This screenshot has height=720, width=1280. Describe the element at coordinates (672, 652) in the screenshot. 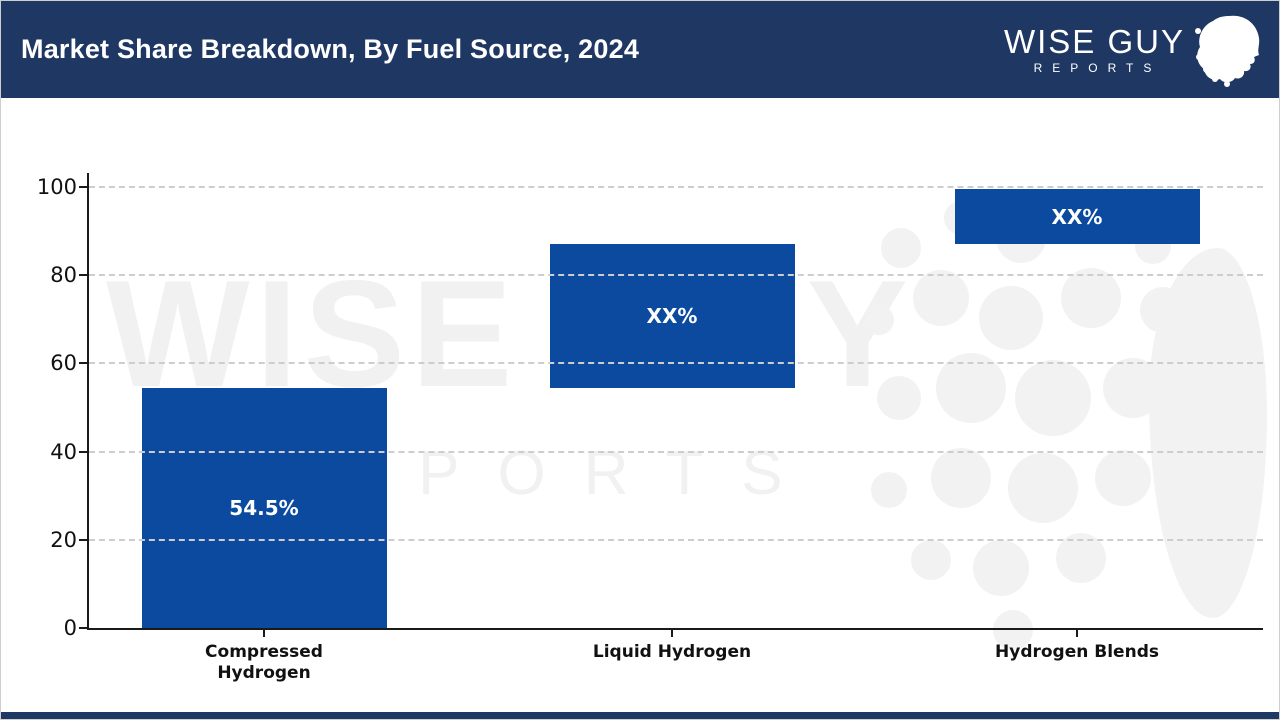

I see `x-category-label: Liquid Hydrogen` at that location.